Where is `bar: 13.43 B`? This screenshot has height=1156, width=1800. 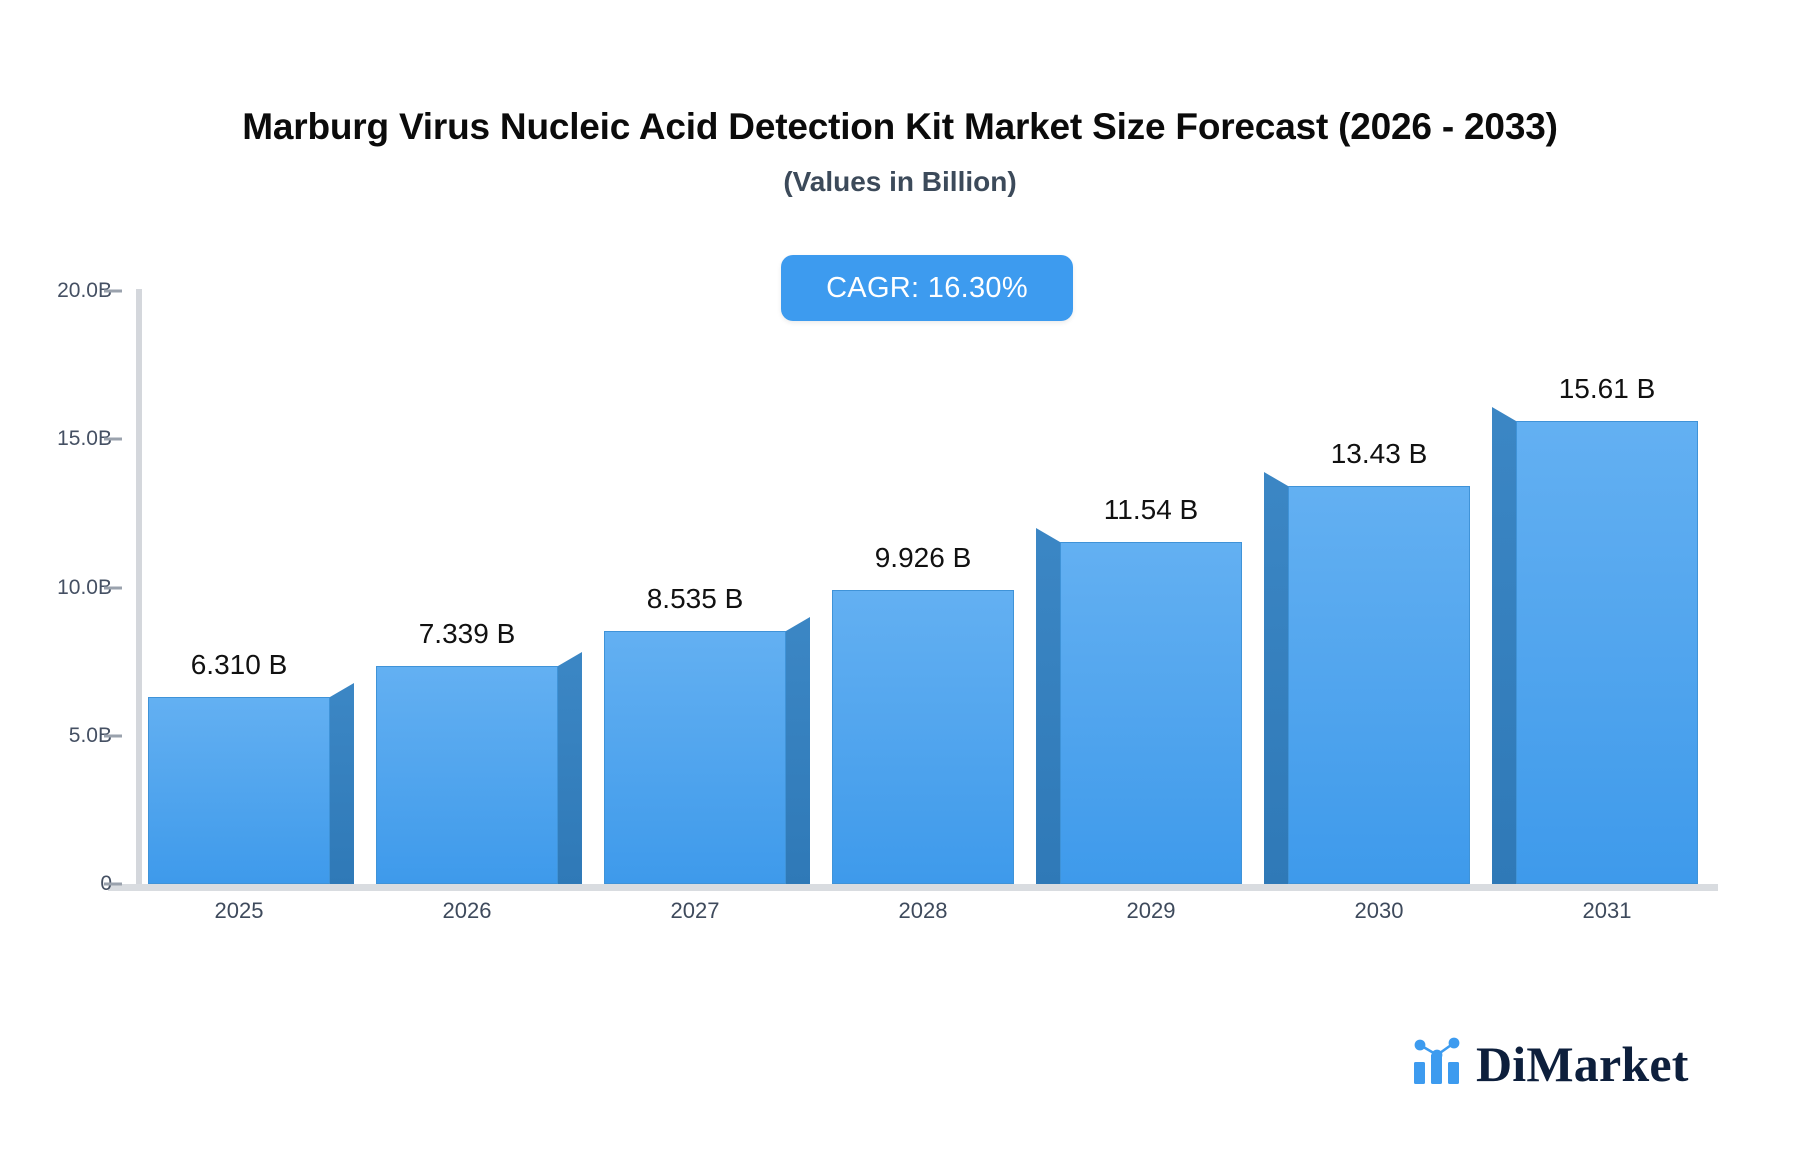 bar: 13.43 B is located at coordinates (1367, 661).